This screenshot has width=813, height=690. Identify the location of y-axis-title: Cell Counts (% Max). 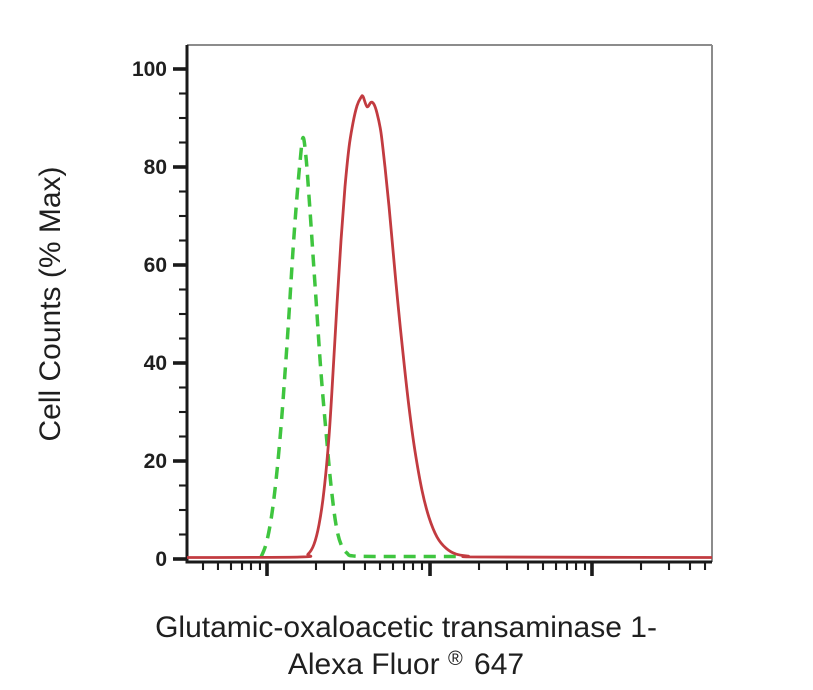
(50, 303).